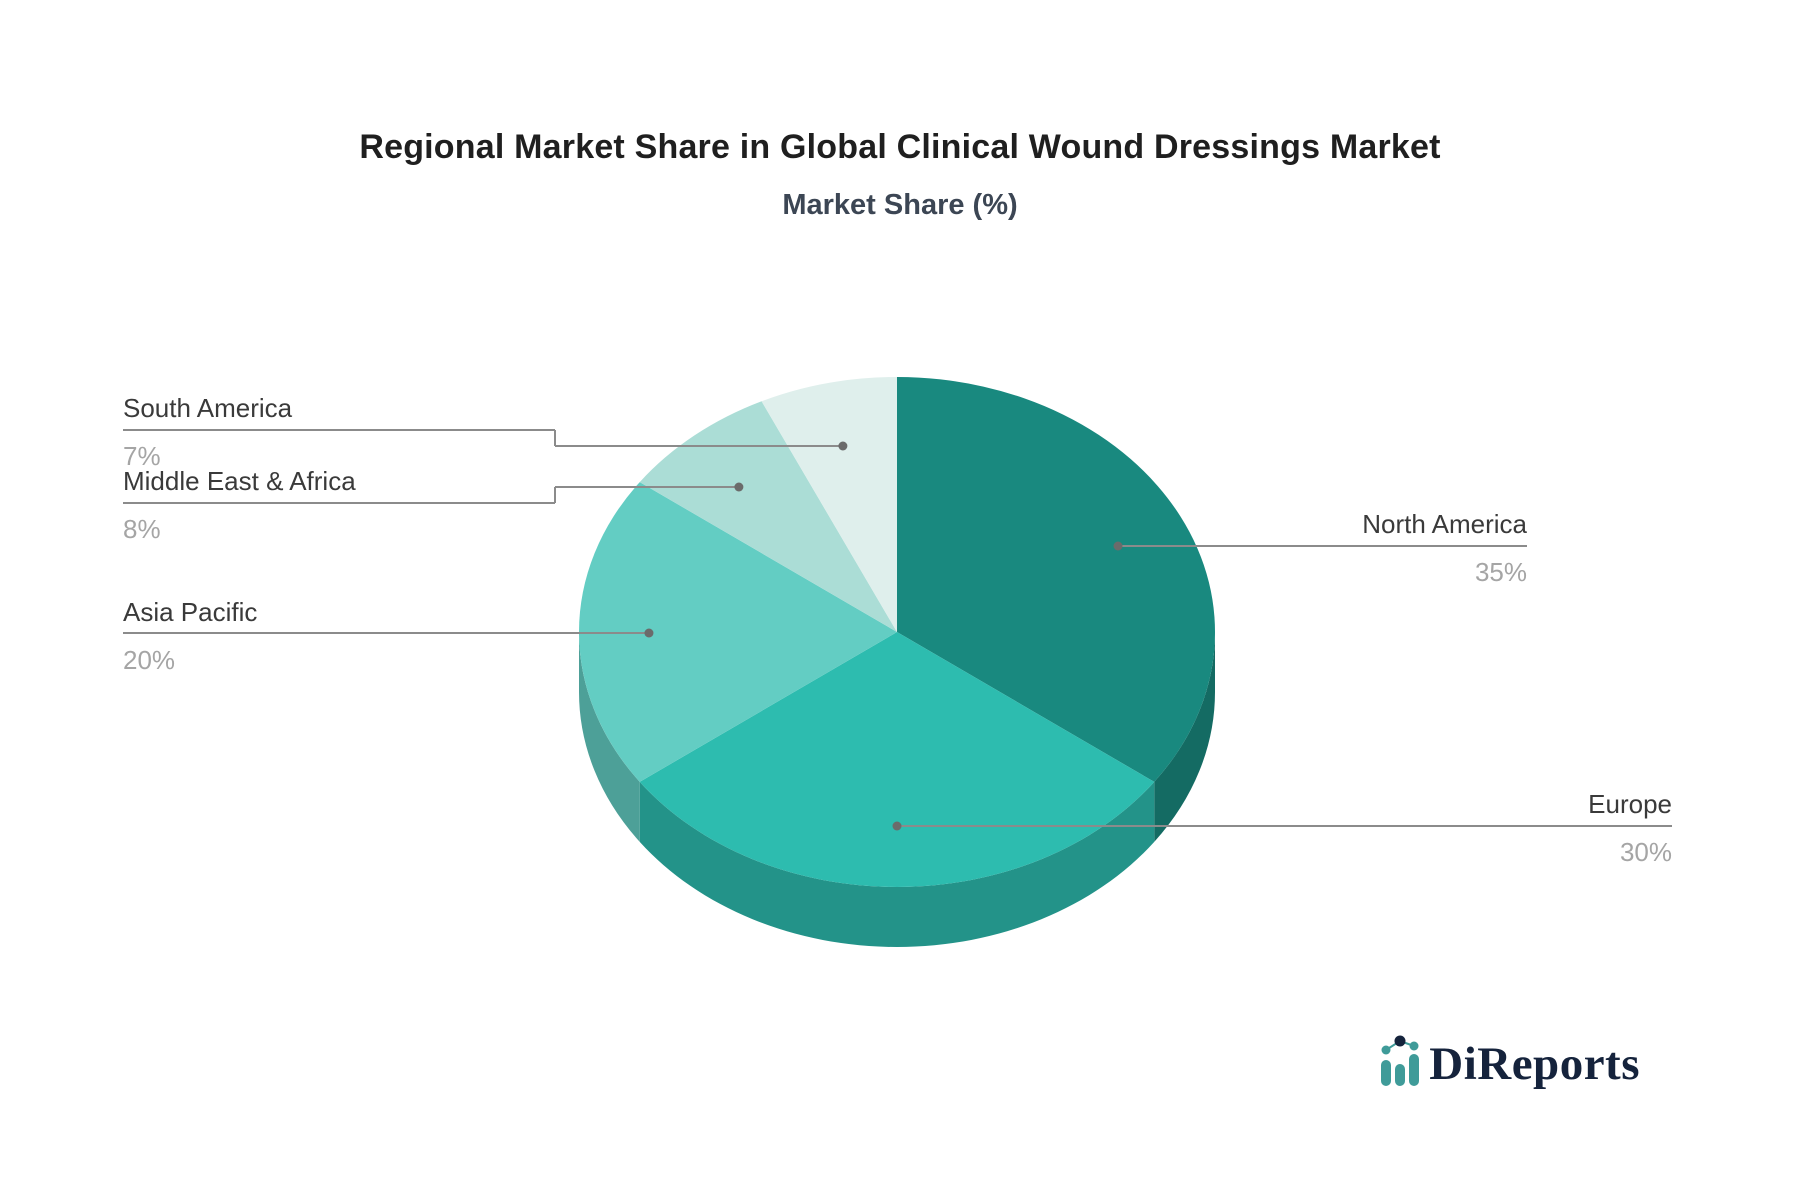 Image resolution: width=1800 pixels, height=1196 pixels. Describe the element at coordinates (843, 446) in the screenshot. I see `leader-dot-south-america` at that location.